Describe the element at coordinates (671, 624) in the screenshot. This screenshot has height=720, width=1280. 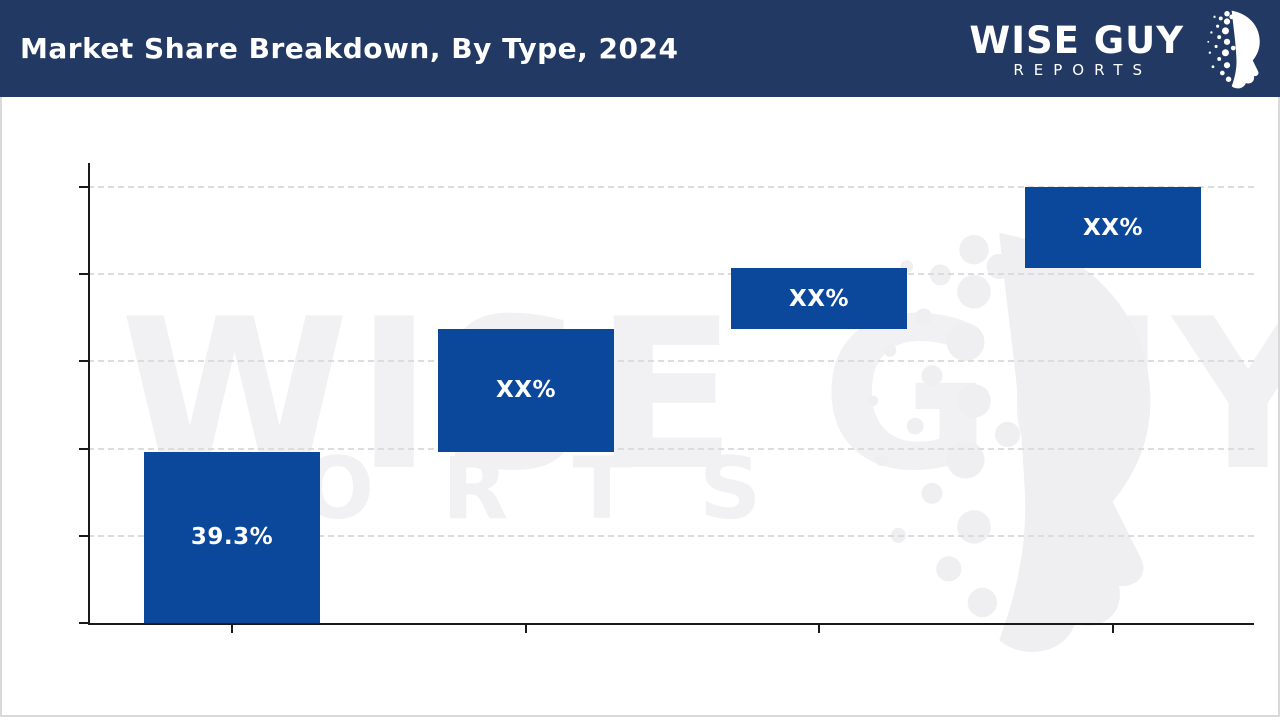
I see `x-axis-spine` at that location.